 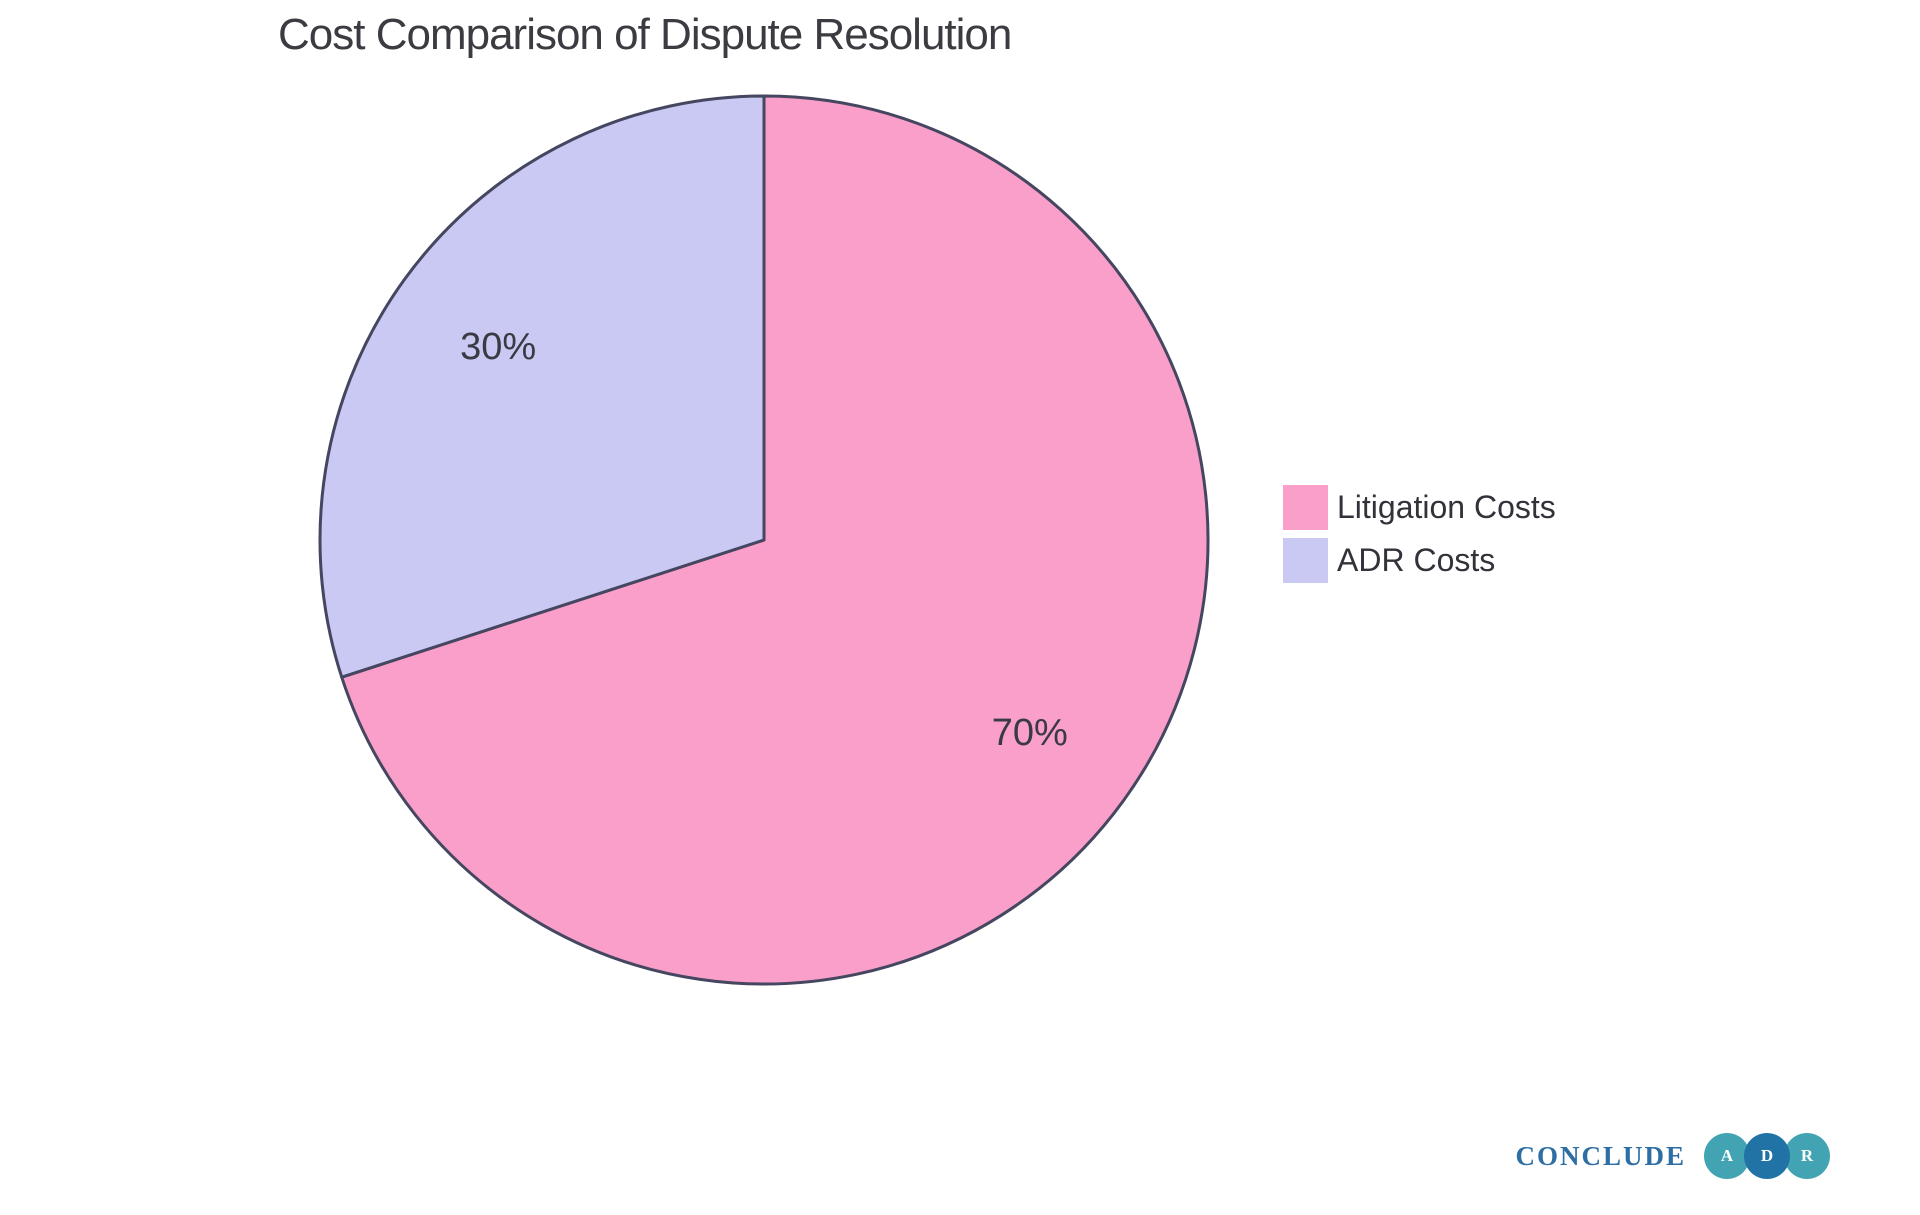 I want to click on legend-label: Litigation Costs, so click(x=1446, y=507).